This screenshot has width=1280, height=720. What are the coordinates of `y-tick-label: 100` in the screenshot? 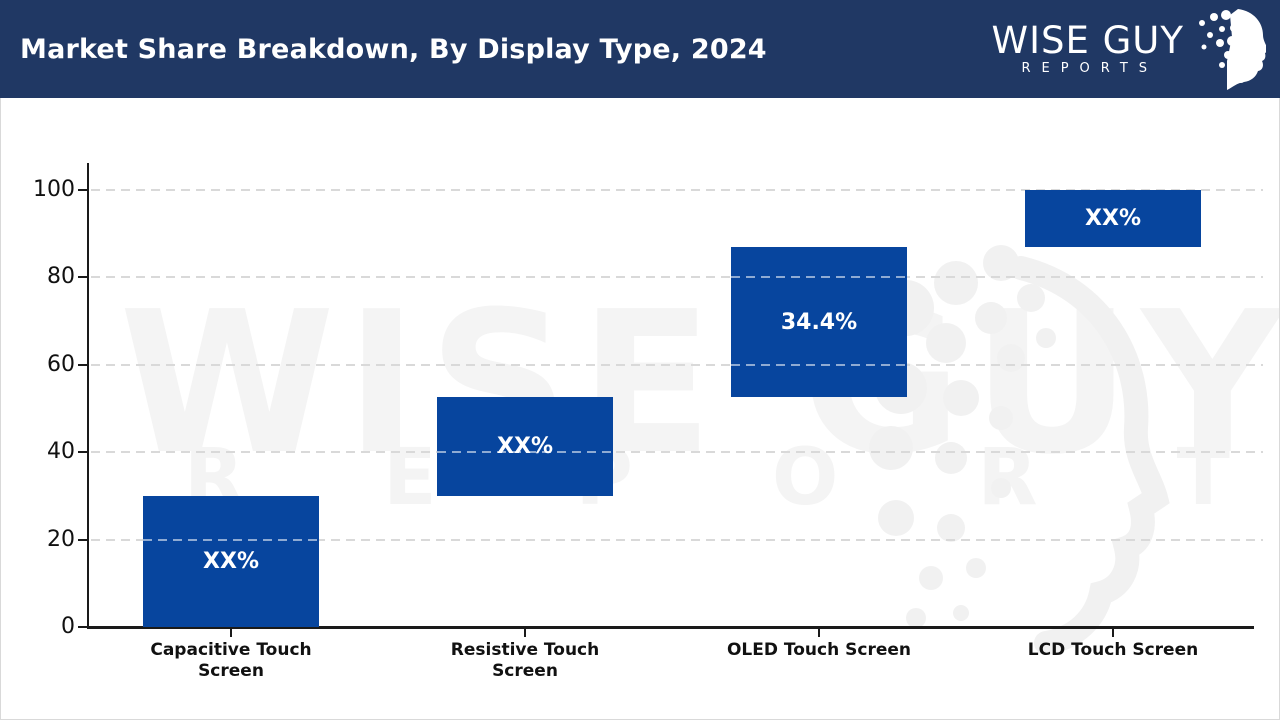 It's located at (54, 189).